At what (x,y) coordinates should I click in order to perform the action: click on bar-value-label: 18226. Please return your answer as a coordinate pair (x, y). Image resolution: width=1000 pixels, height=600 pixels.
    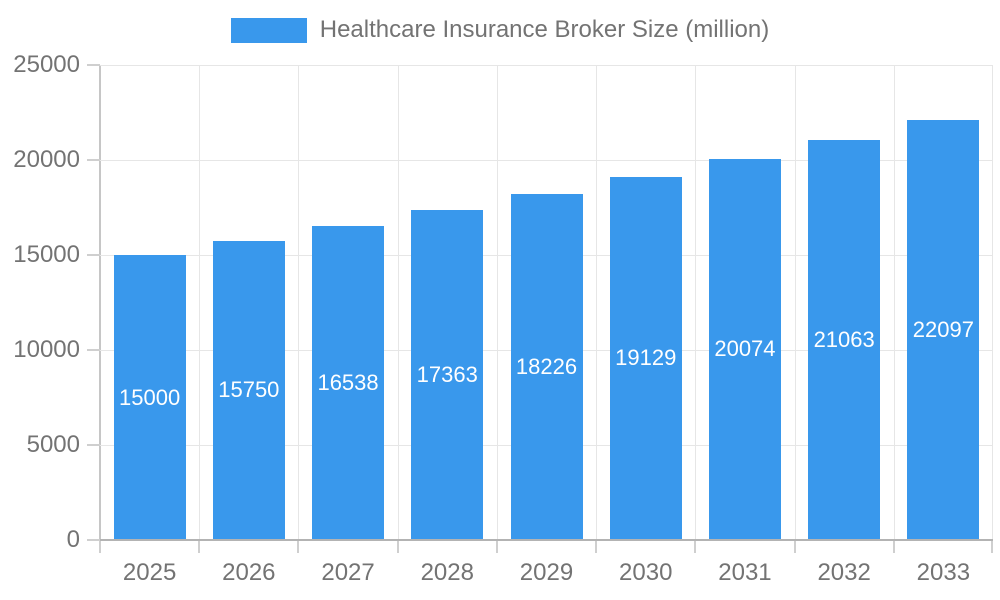
    Looking at the image, I should click on (546, 366).